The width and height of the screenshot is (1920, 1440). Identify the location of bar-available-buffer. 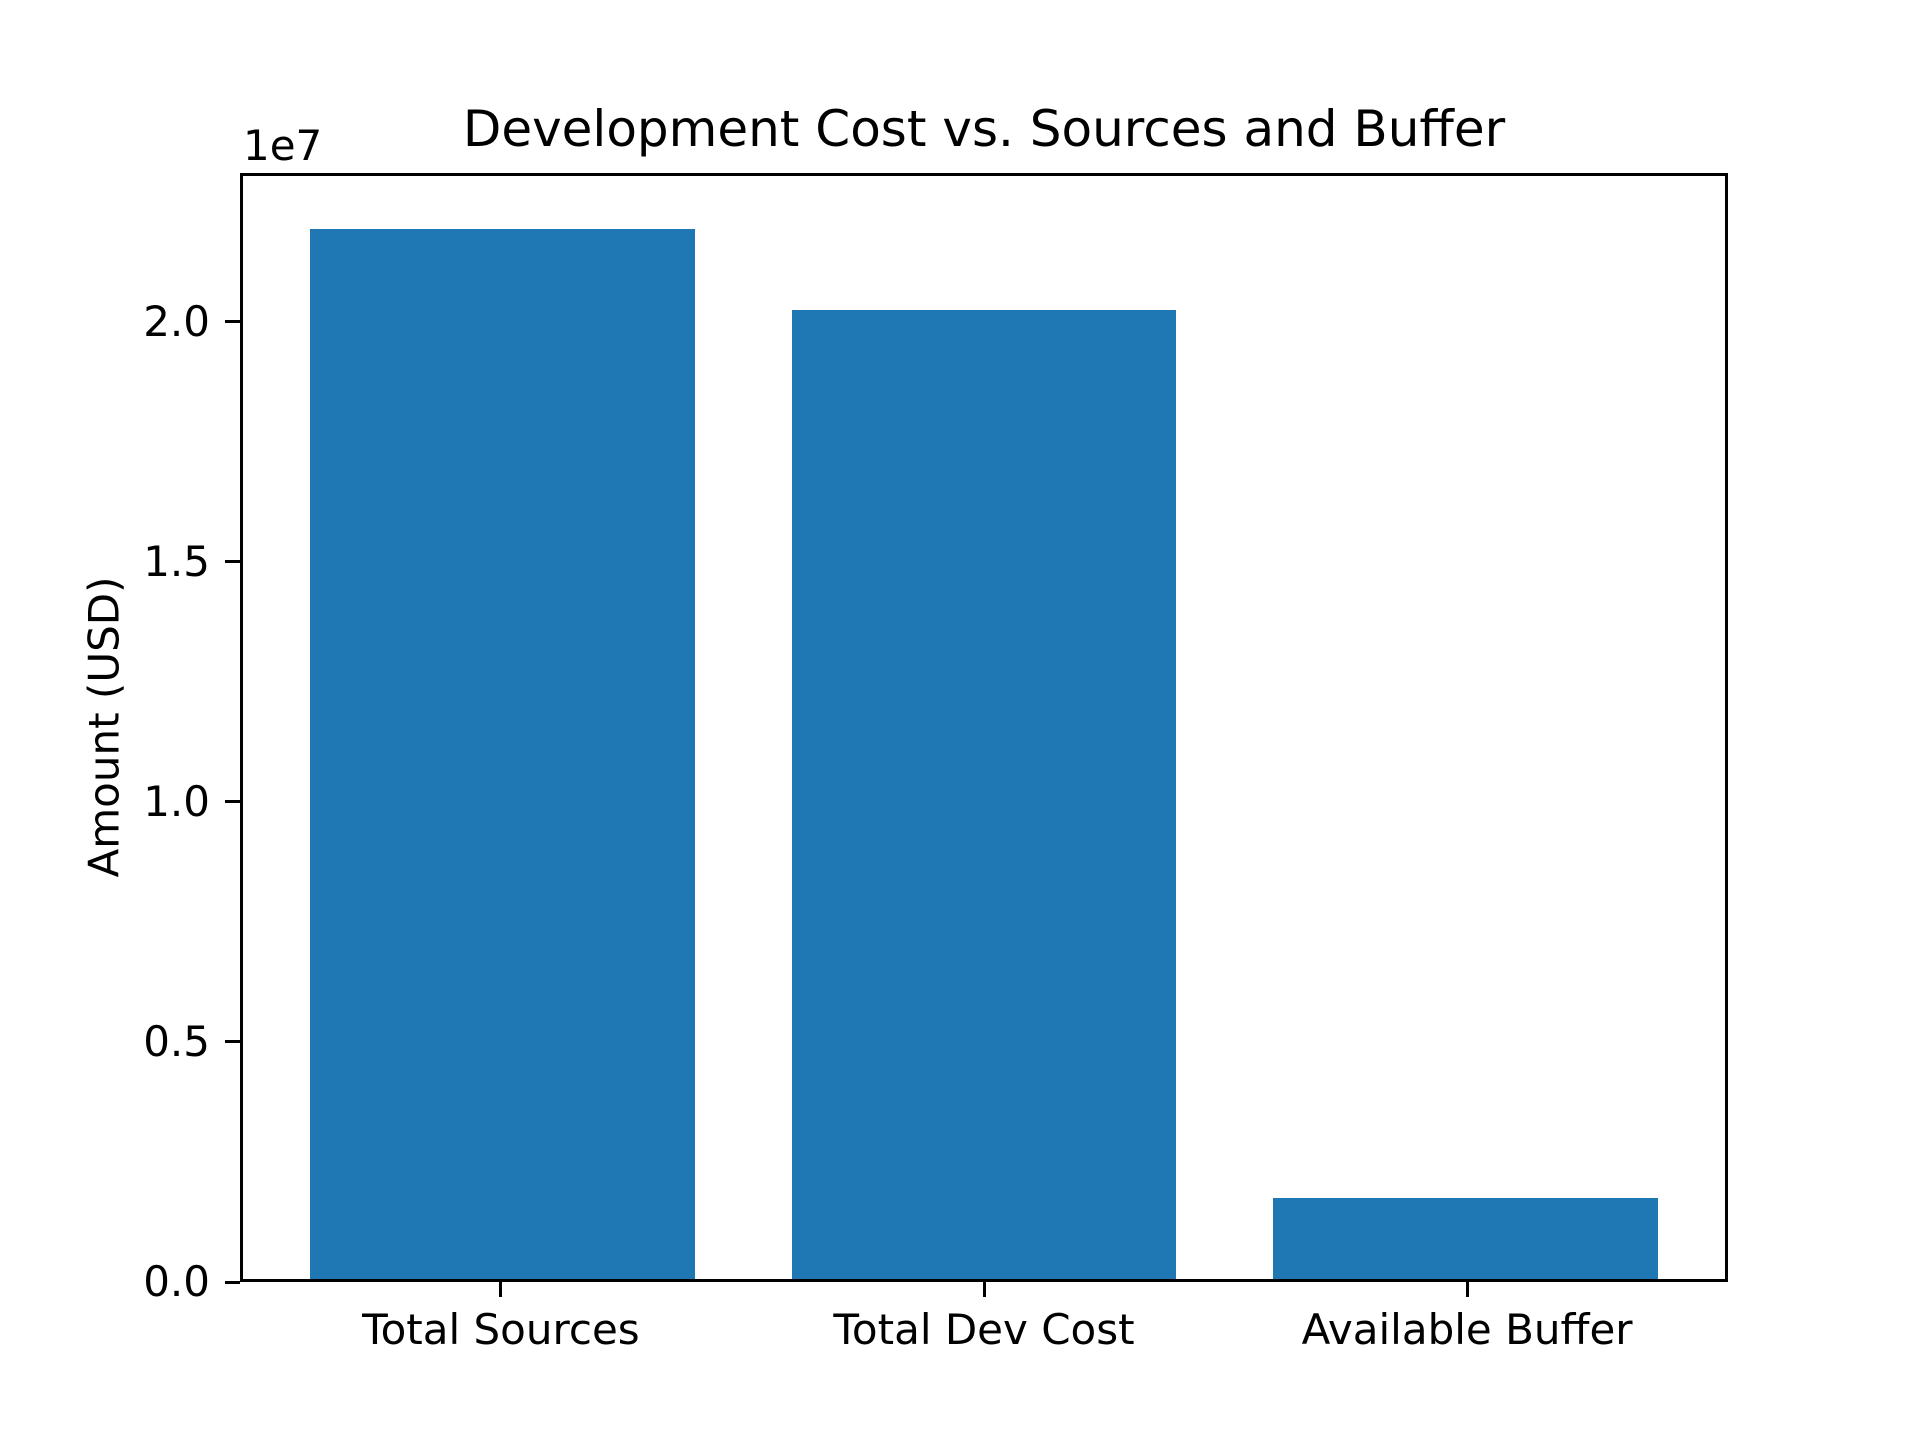
(1465, 1238).